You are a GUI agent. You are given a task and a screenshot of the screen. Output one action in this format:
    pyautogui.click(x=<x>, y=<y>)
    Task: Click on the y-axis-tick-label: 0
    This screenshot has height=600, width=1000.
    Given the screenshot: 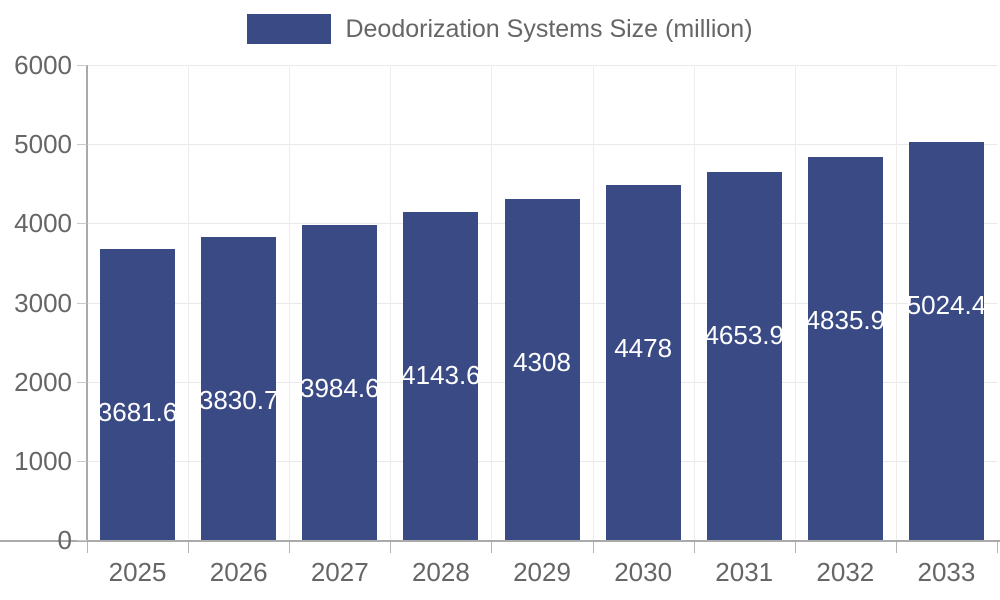 What is the action you would take?
    pyautogui.click(x=64, y=540)
    